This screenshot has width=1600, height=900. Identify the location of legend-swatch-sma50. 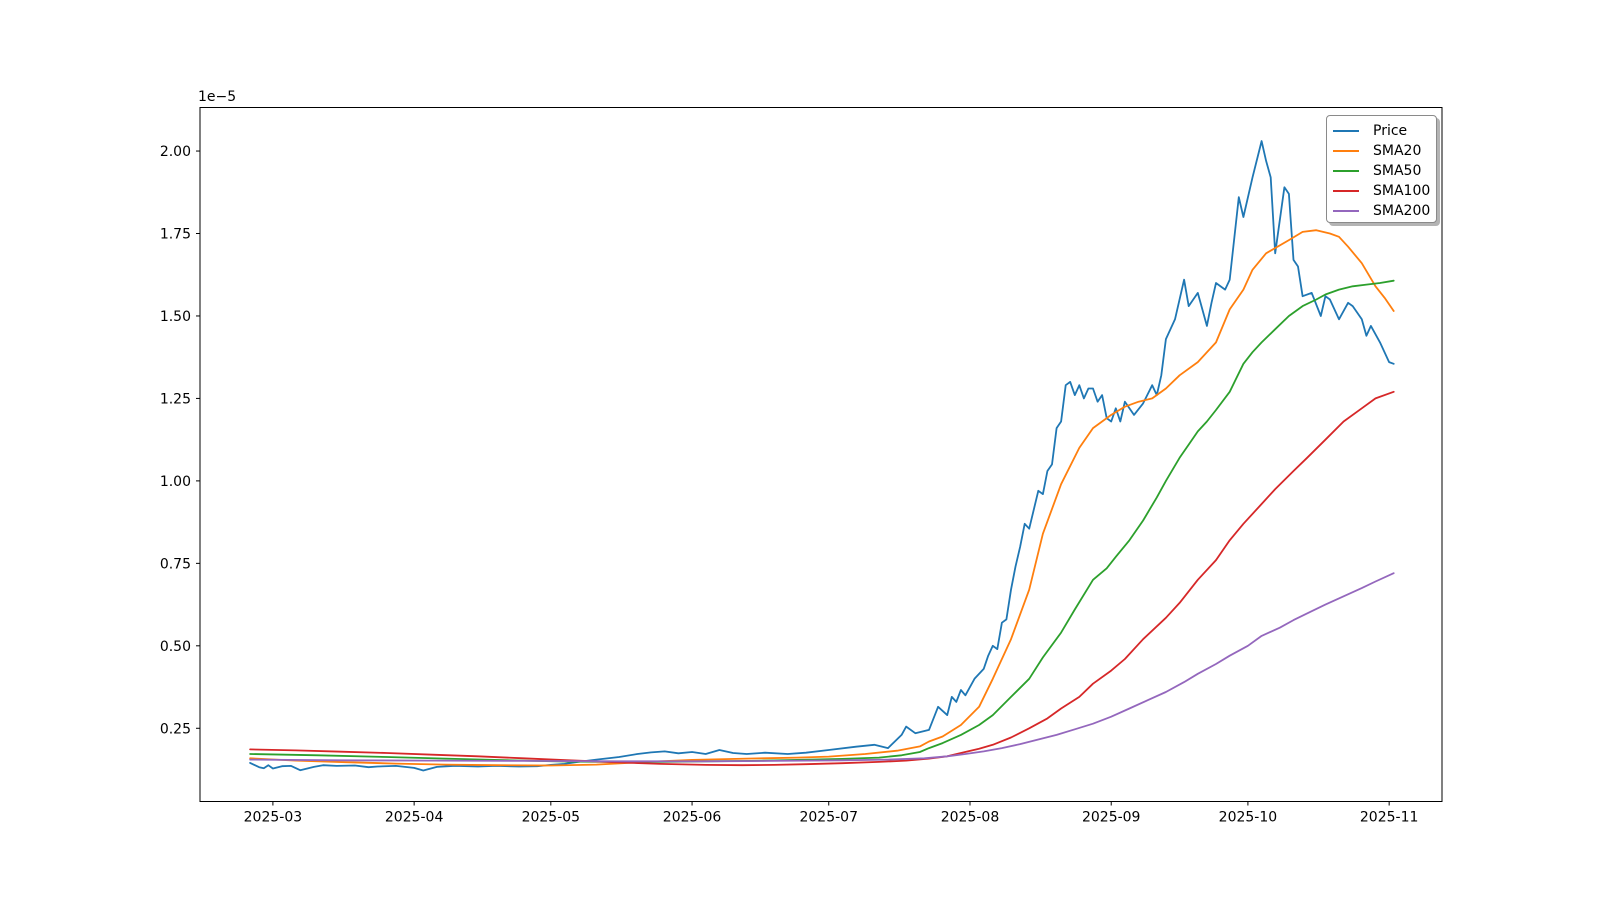
(1346, 171).